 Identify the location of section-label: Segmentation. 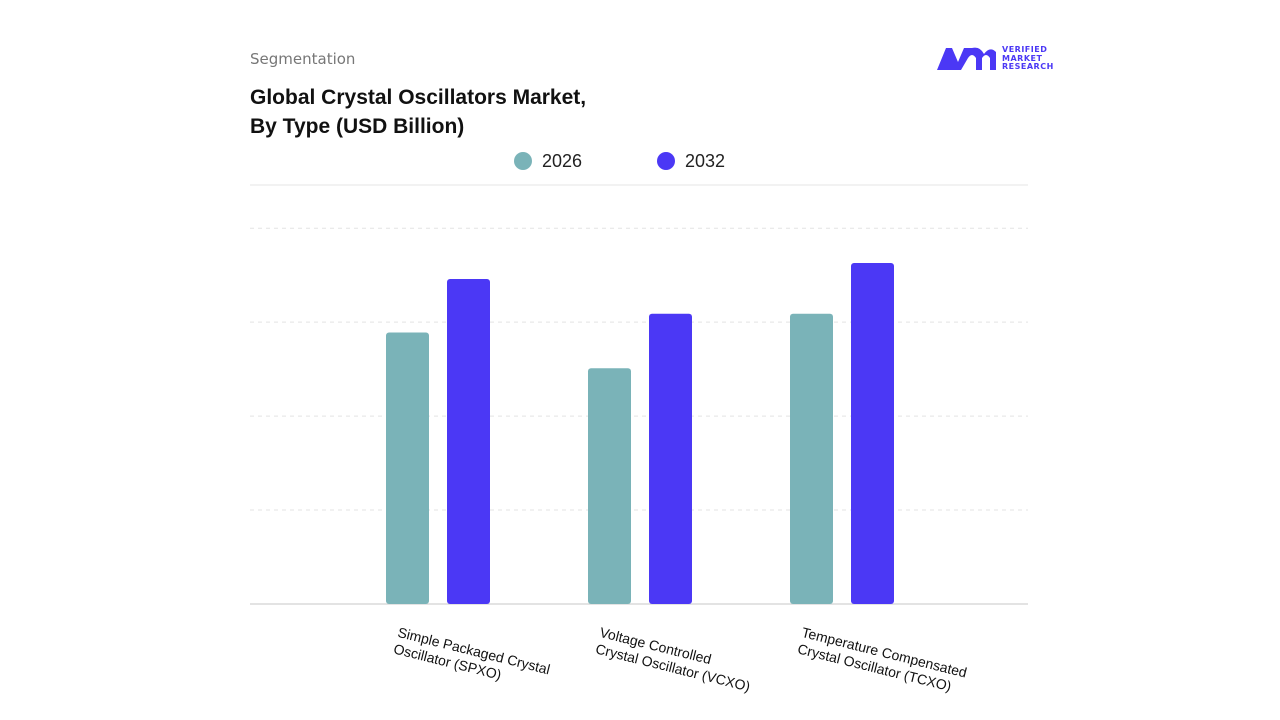
(303, 59).